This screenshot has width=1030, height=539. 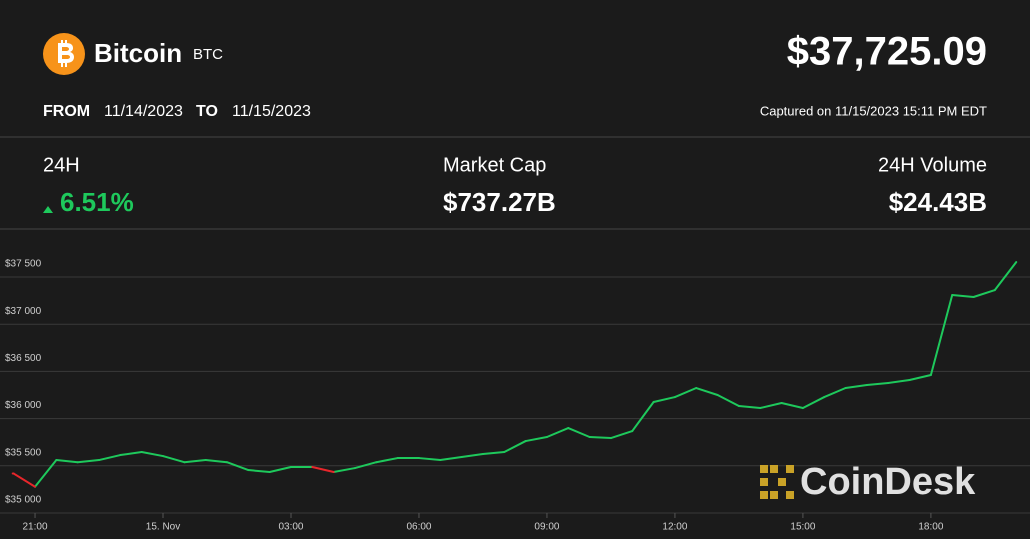 What do you see at coordinates (163, 527) in the screenshot?
I see `x-tick-label: 15. Nov` at bounding box center [163, 527].